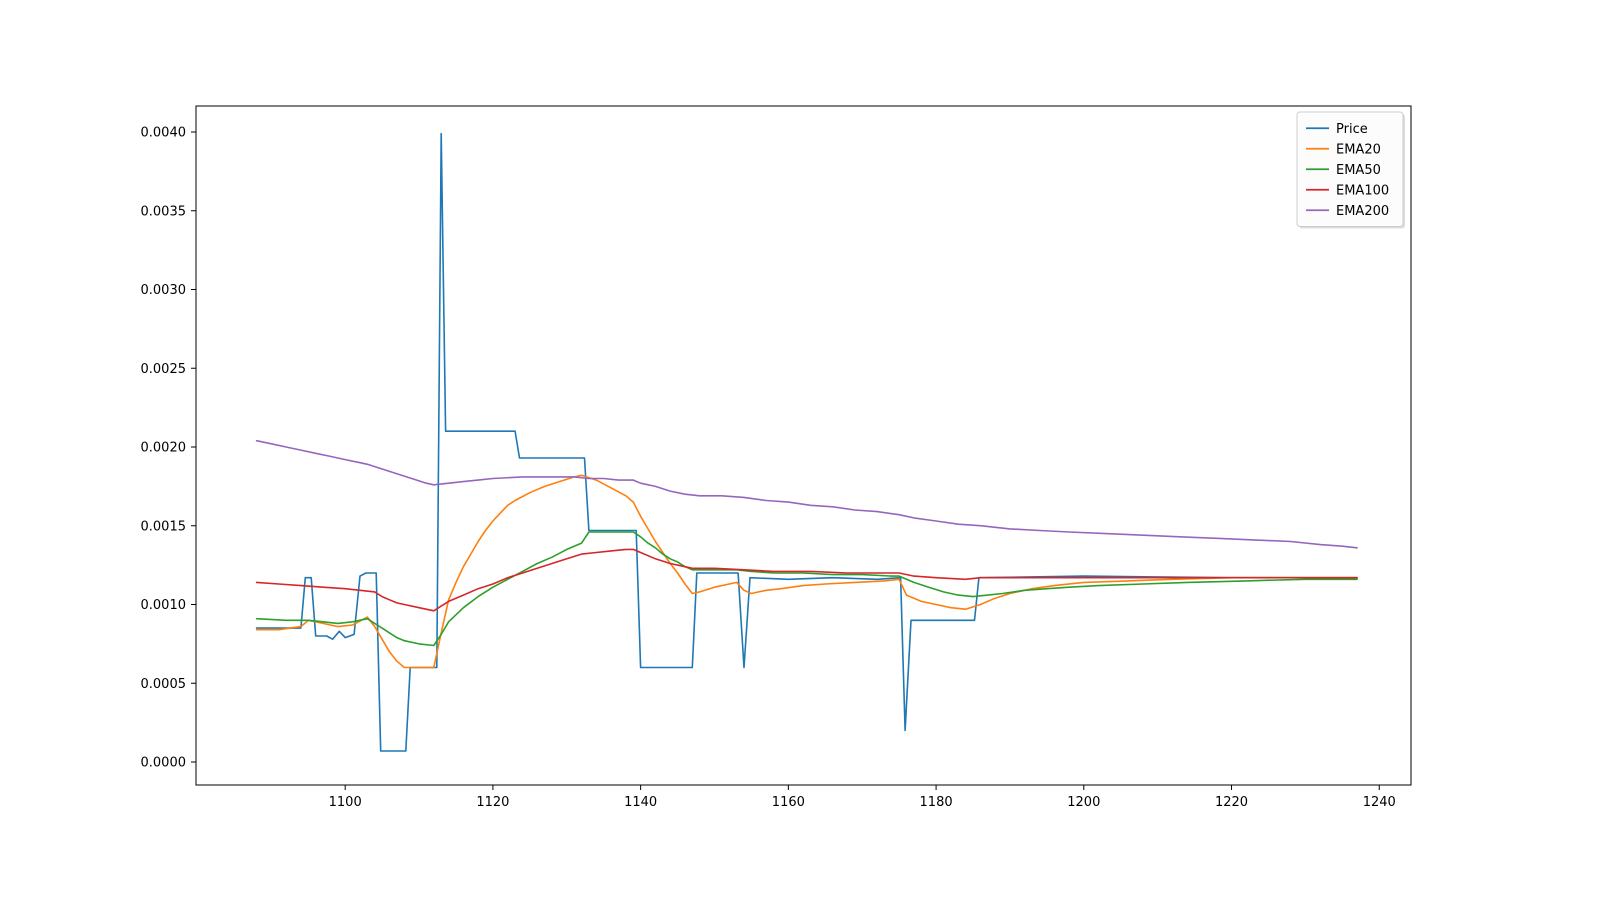 Image resolution: width=1600 pixels, height=900 pixels. Describe the element at coordinates (1231, 802) in the screenshot. I see `x-tick-label: 1220` at that location.